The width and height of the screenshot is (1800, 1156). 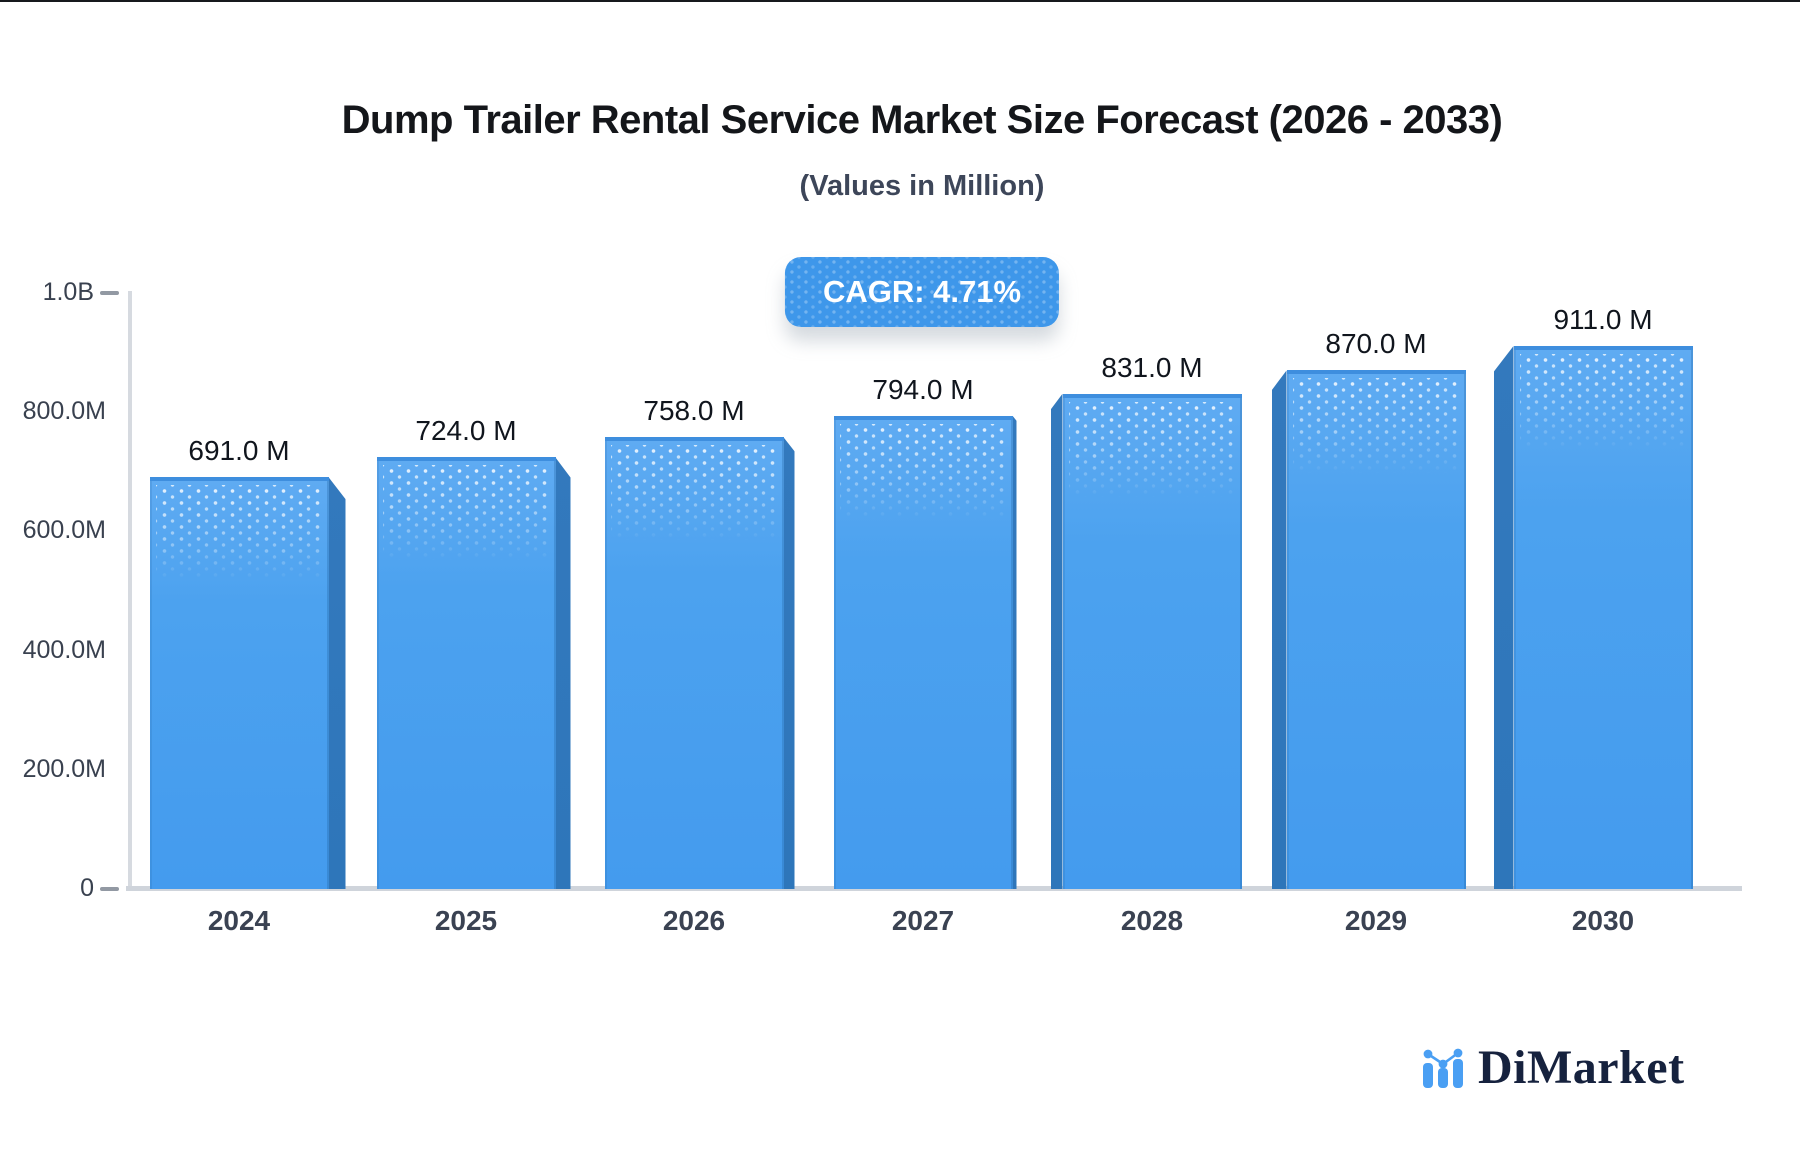 I want to click on x-axis-label-2030: 2030, so click(x=1603, y=920).